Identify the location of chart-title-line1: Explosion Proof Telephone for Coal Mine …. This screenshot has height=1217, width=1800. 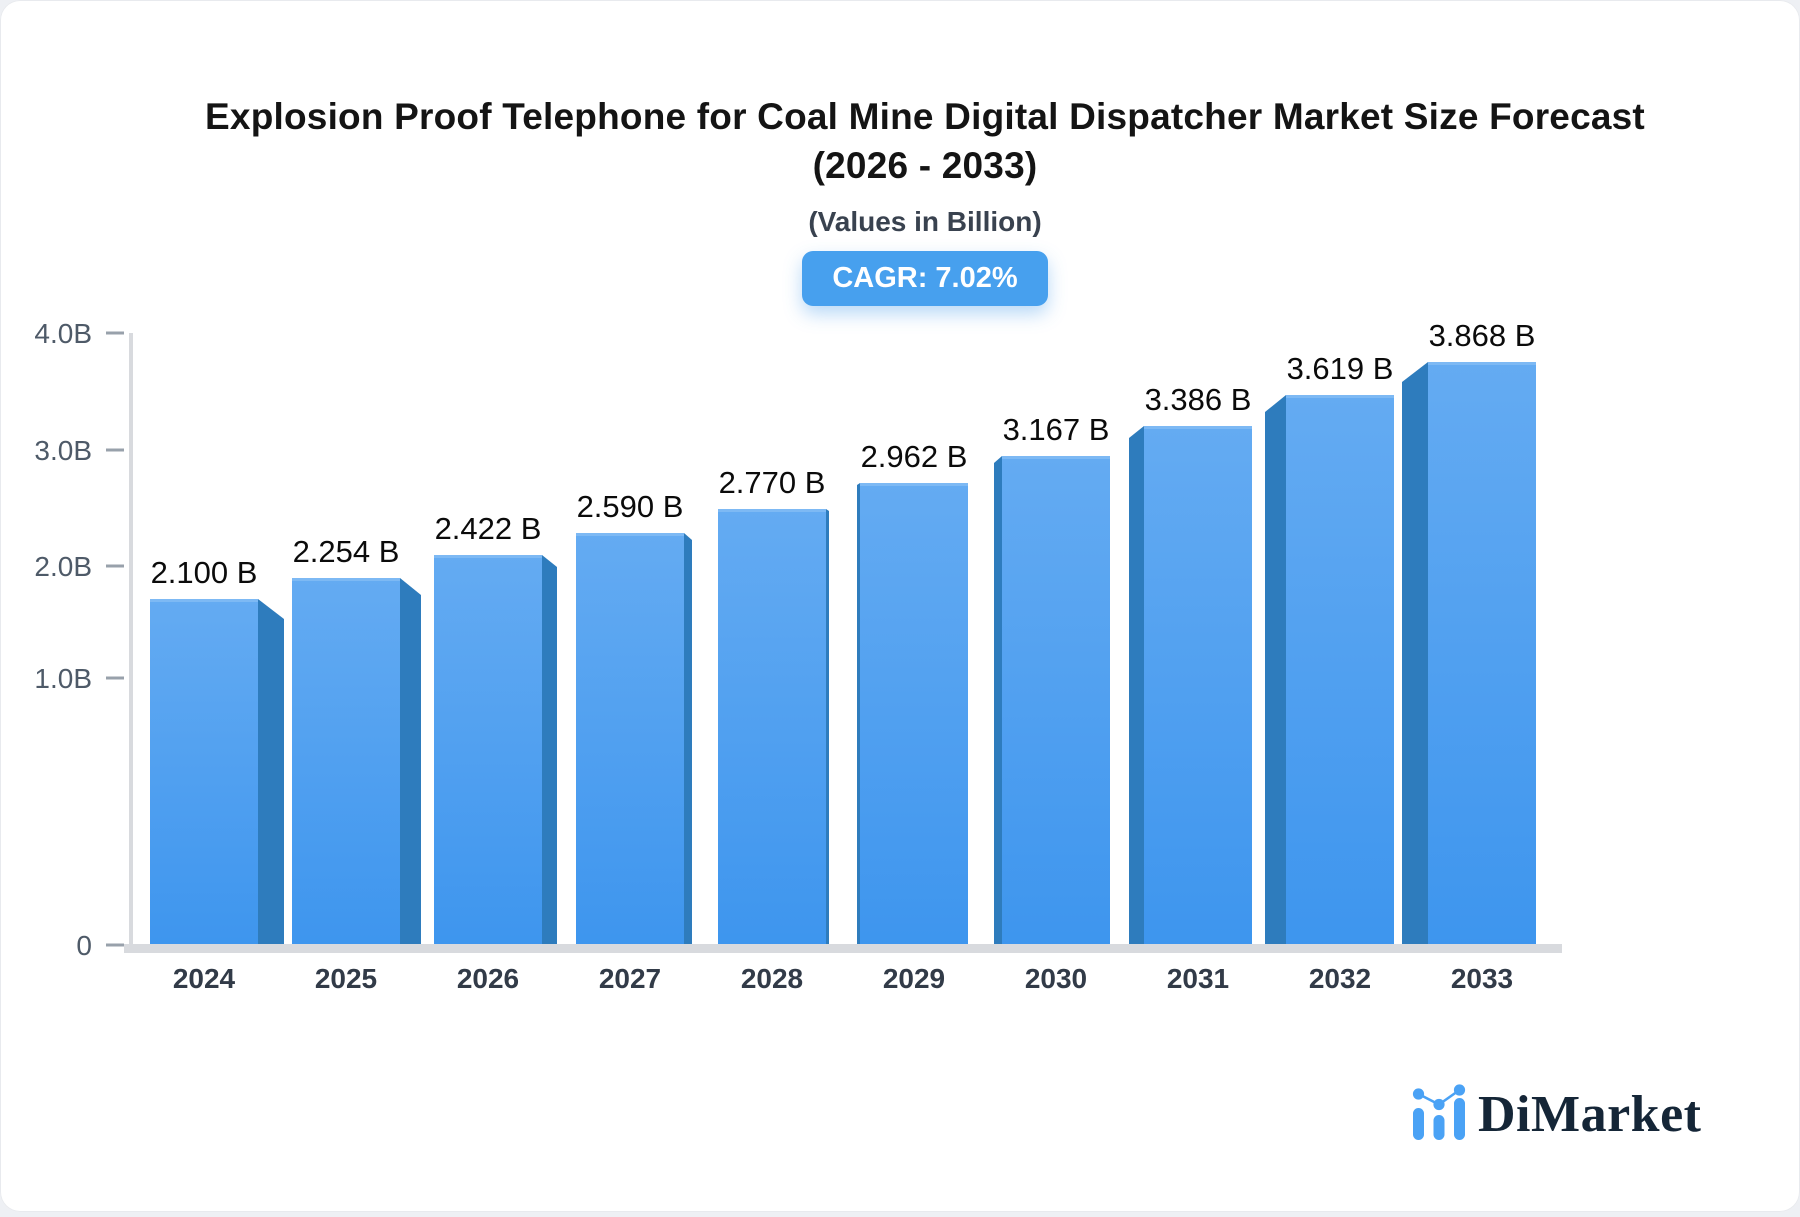
(925, 116).